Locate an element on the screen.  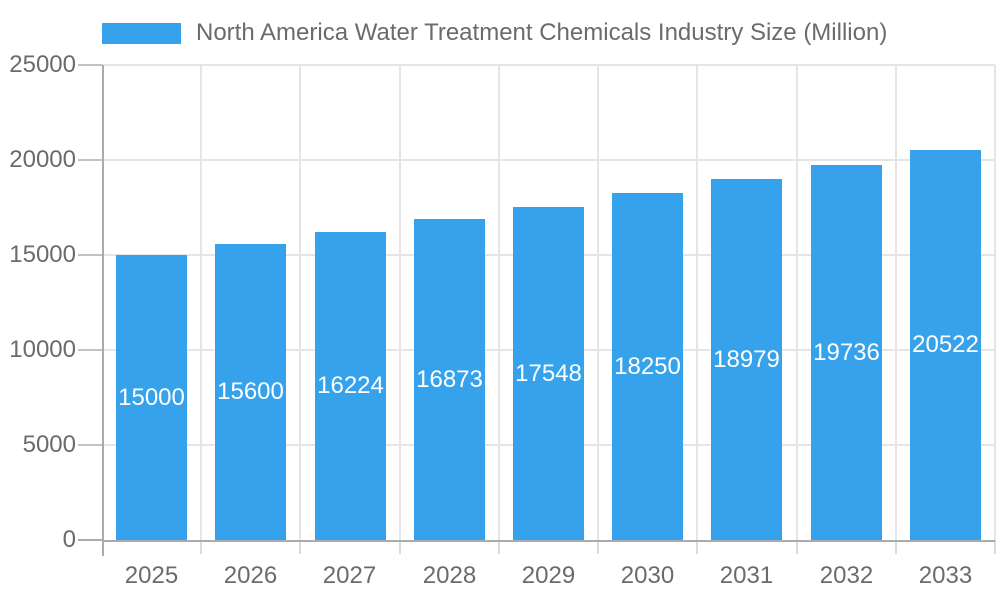
bar-value-label: 18250 is located at coordinates (647, 366).